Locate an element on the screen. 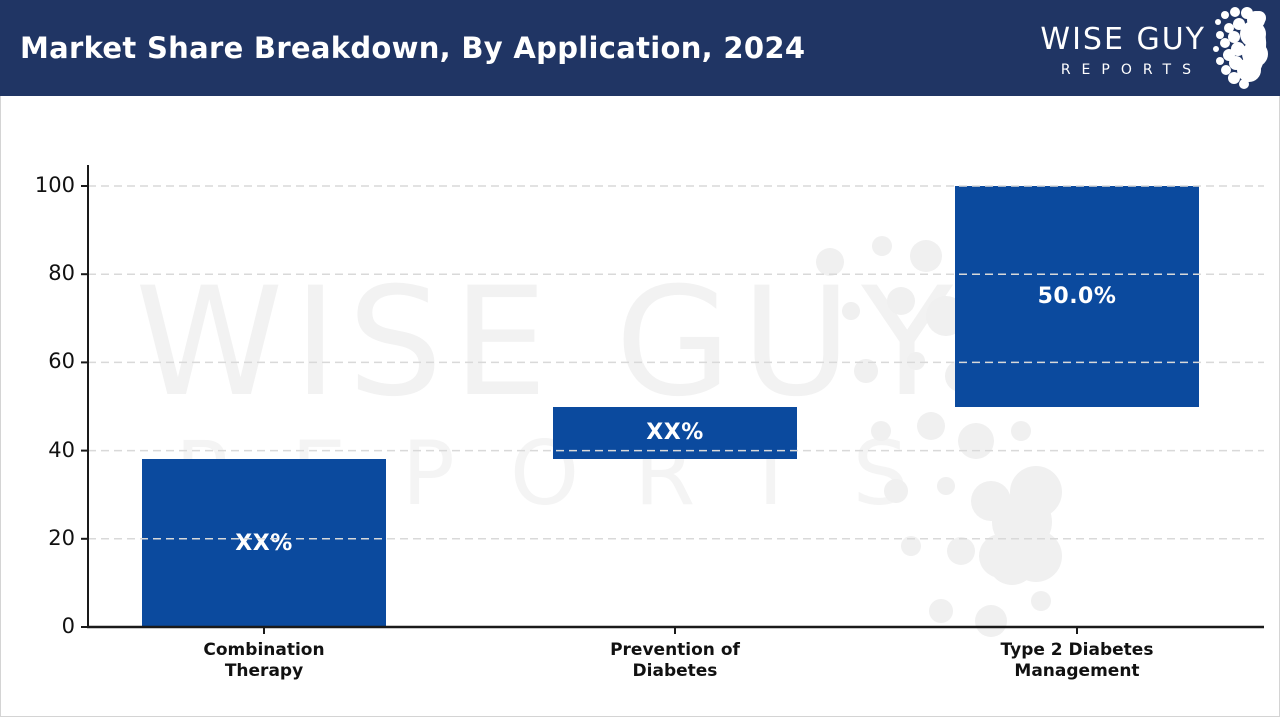 This screenshot has height=720, width=1280. x-axis-category-label: Type 2 Diabetes Management is located at coordinates (1077, 660).